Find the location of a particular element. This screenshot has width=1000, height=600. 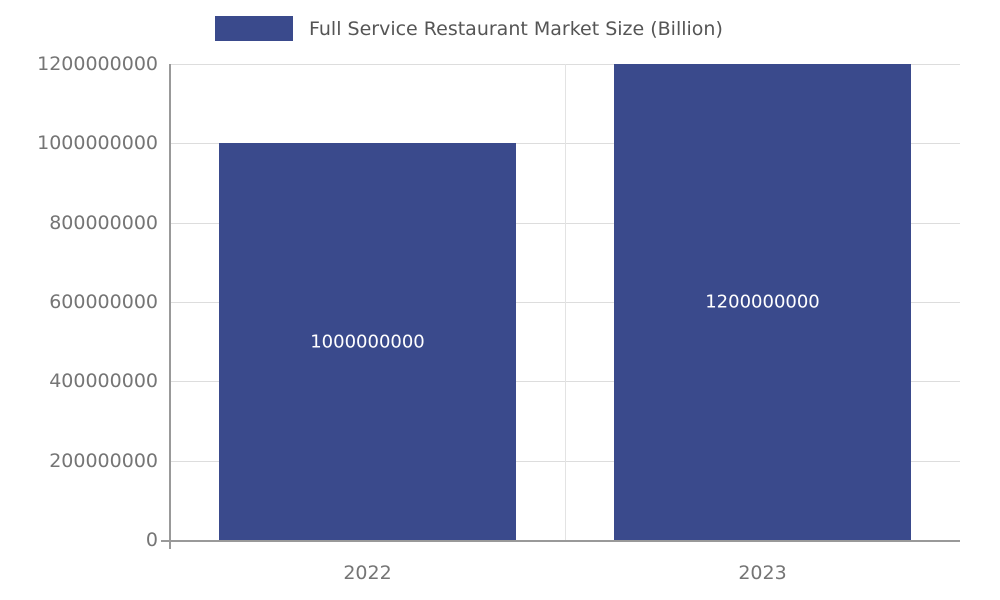

x-axis-tick-label: 2023 is located at coordinates (762, 573).